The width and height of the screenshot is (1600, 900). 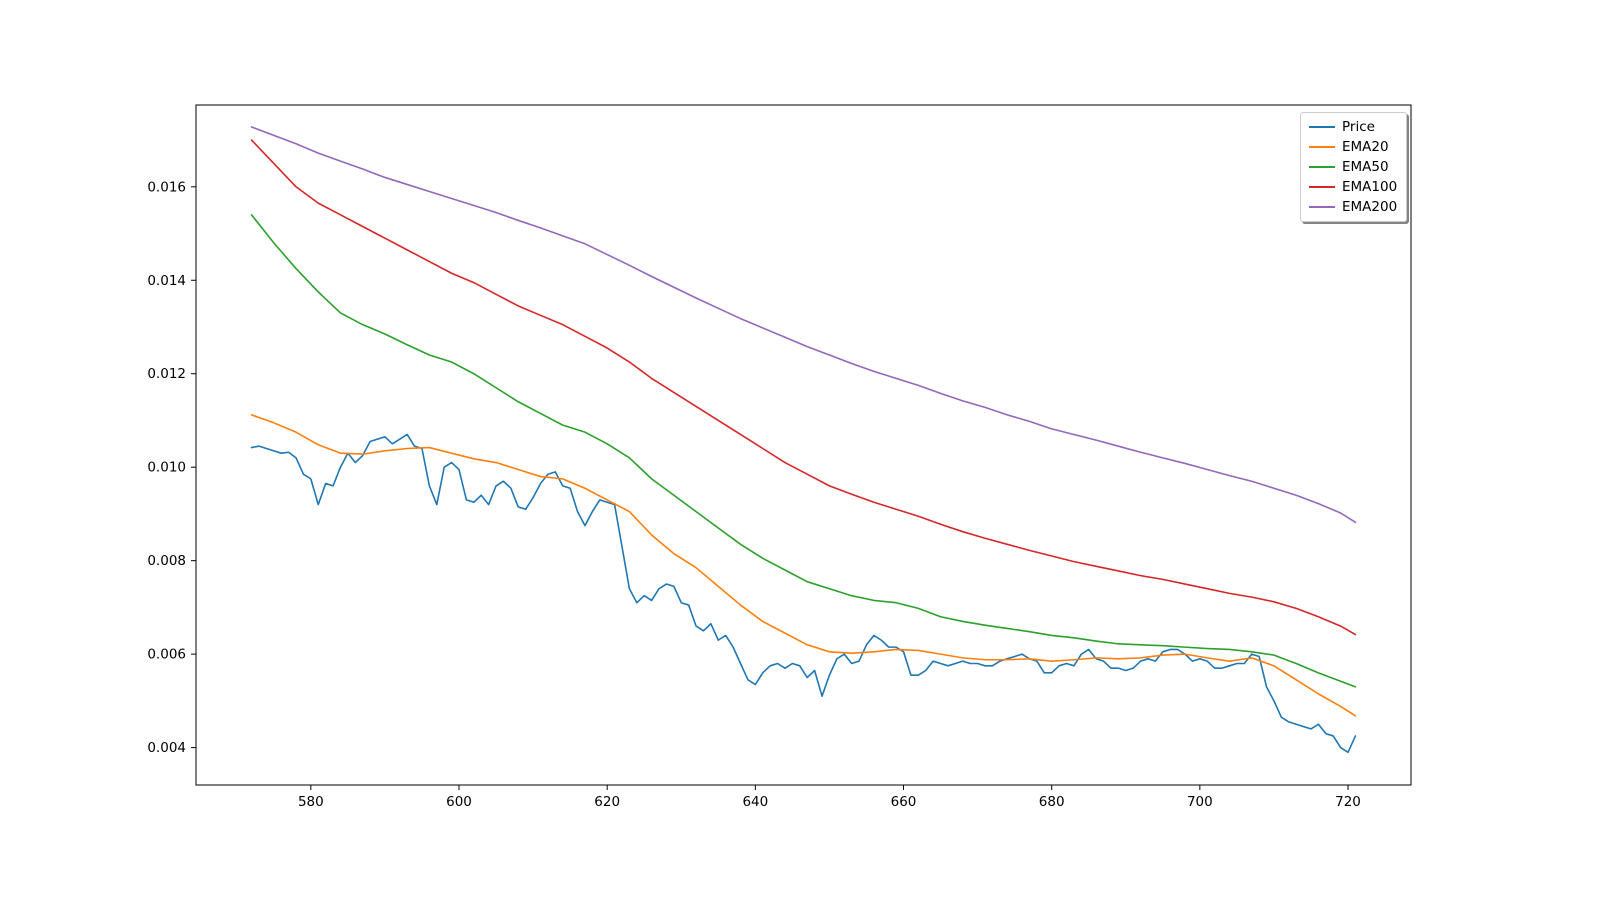 What do you see at coordinates (1348, 802) in the screenshot?
I see `x-tick-label: 720` at bounding box center [1348, 802].